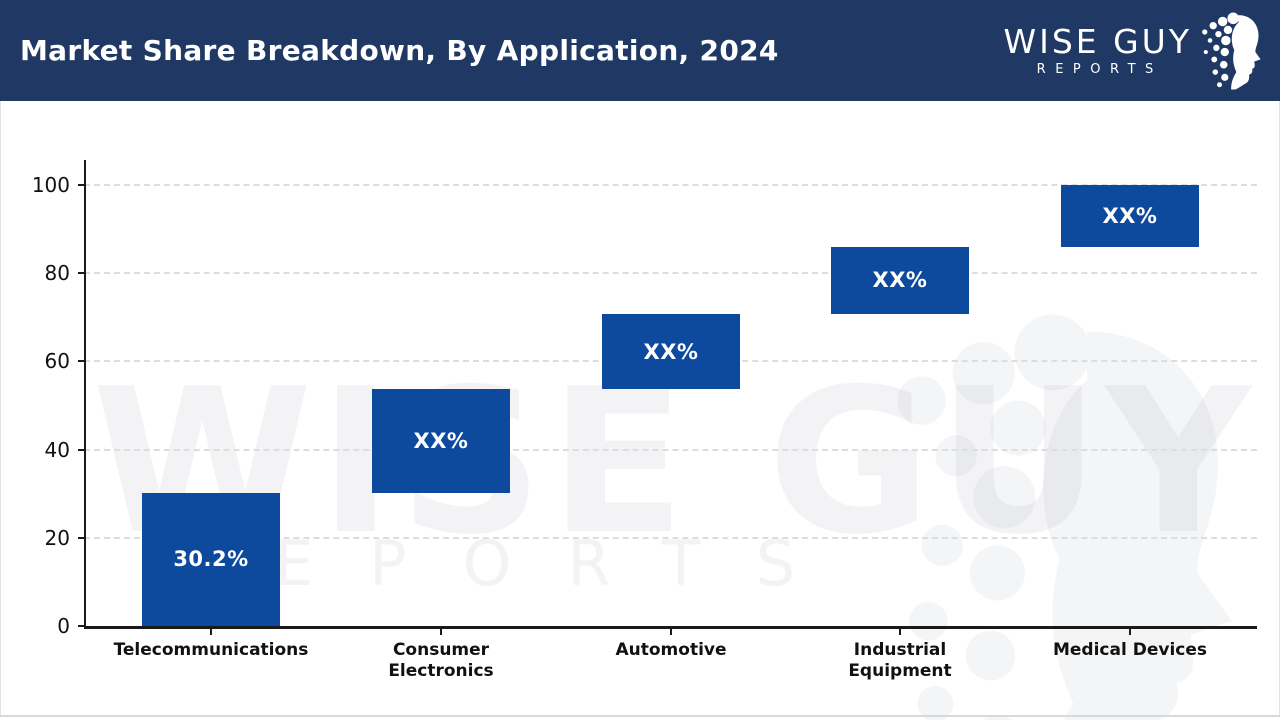  I want to click on wiseguy-logo: WISE GUY REPORTS, so click(1132, 51).